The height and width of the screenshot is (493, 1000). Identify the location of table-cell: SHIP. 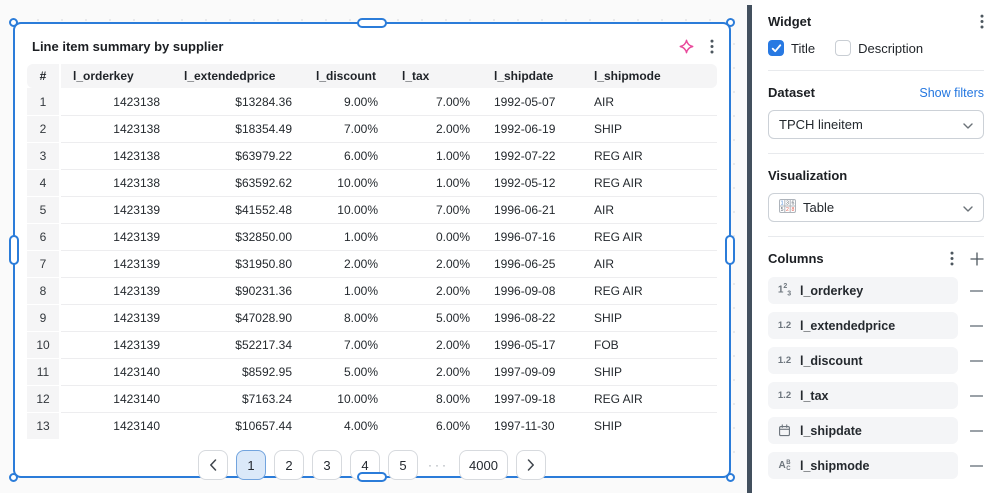
(649, 317).